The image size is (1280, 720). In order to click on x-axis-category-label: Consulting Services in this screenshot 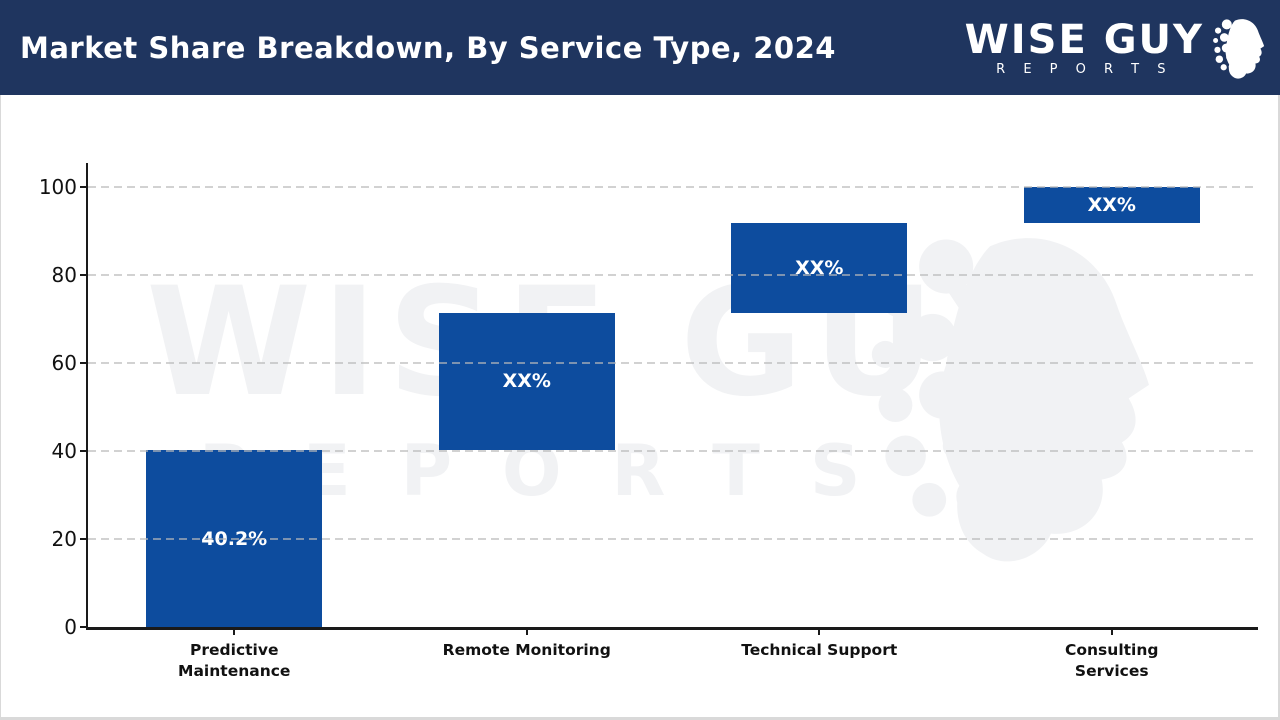, I will do `click(1112, 660)`.